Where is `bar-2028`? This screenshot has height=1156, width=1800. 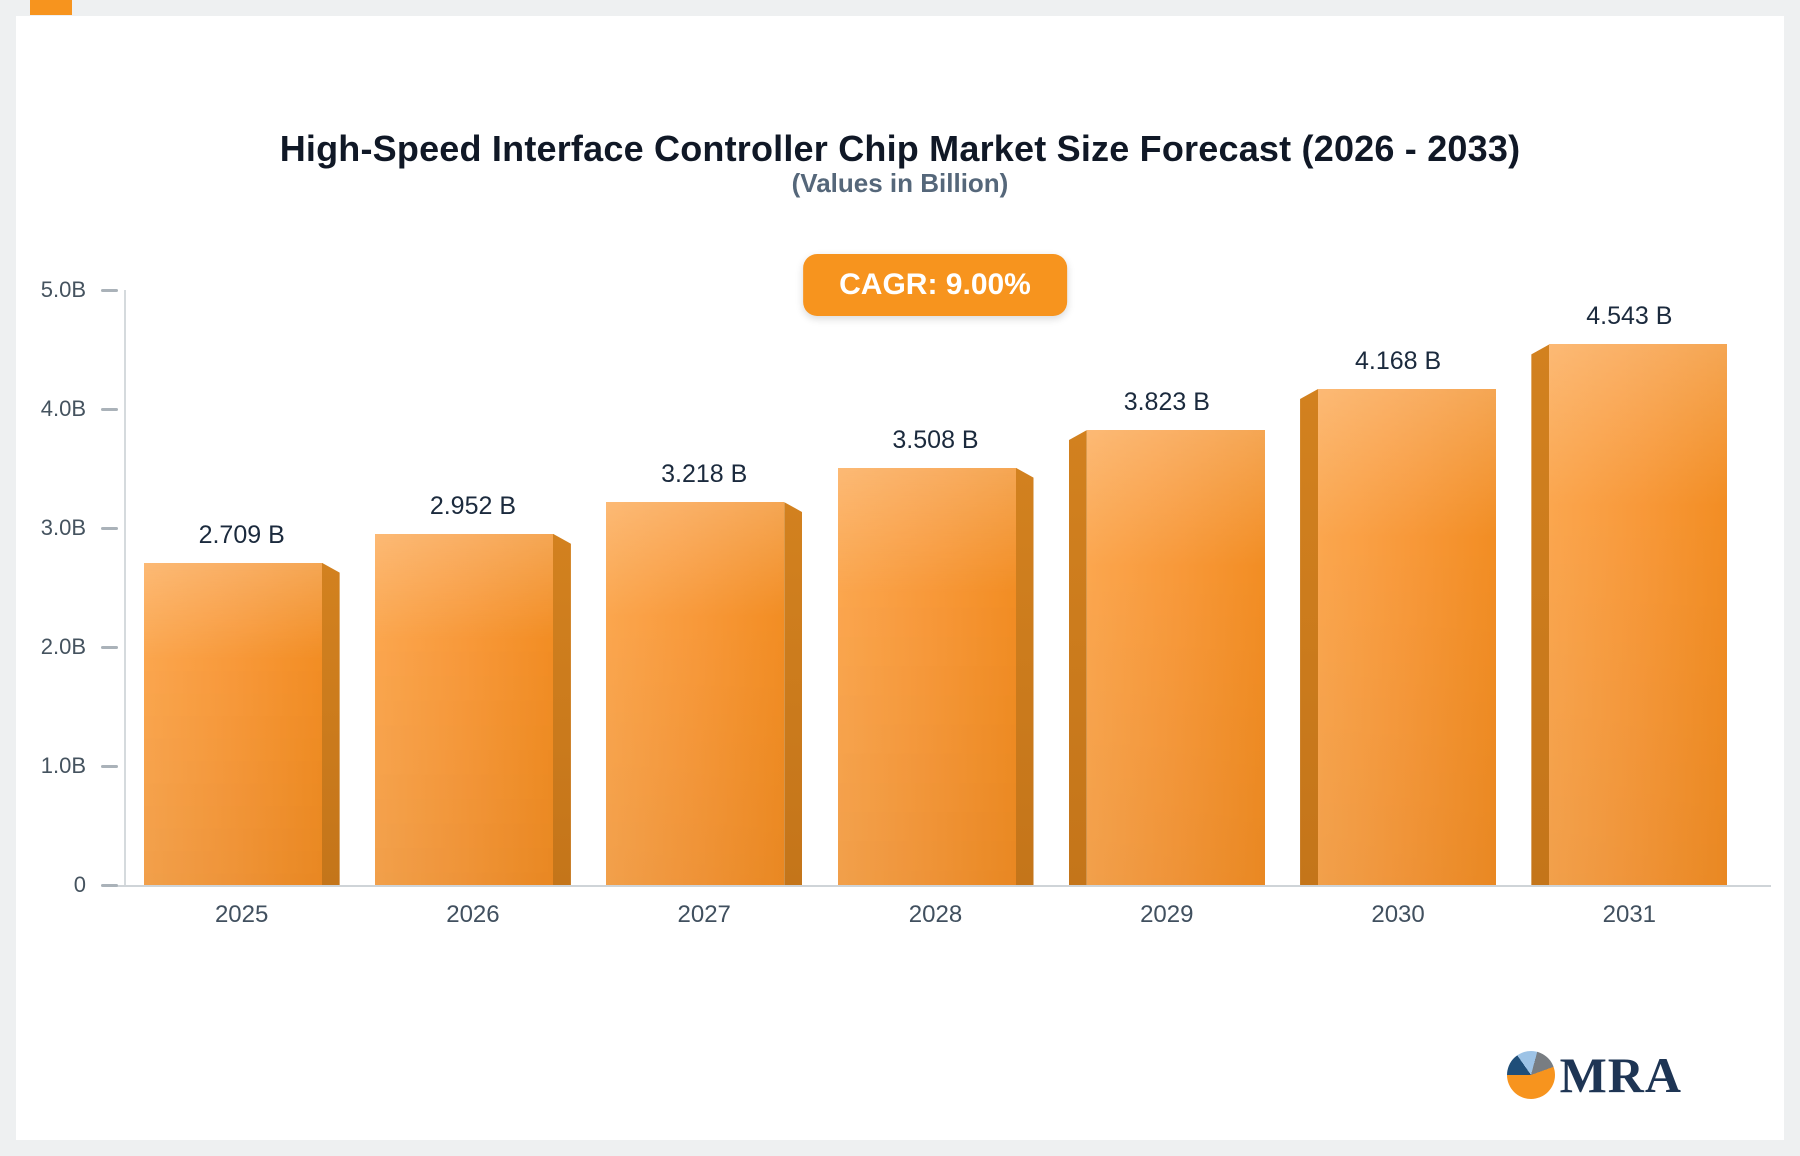 bar-2028 is located at coordinates (935, 676).